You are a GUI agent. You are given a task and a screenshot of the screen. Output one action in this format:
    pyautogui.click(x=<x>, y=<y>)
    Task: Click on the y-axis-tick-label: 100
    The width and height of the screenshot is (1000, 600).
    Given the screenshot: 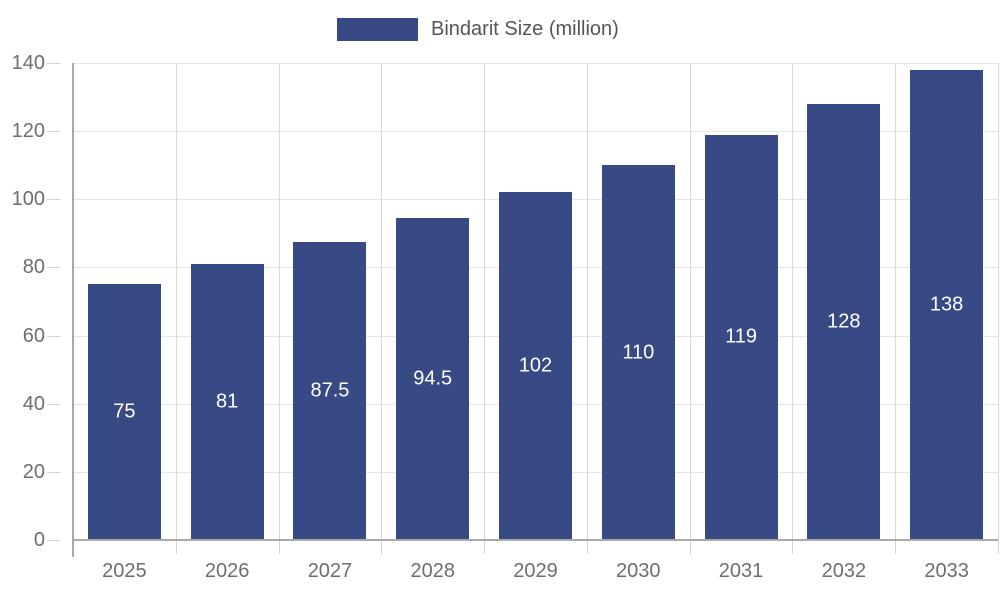 What is the action you would take?
    pyautogui.click(x=28, y=199)
    